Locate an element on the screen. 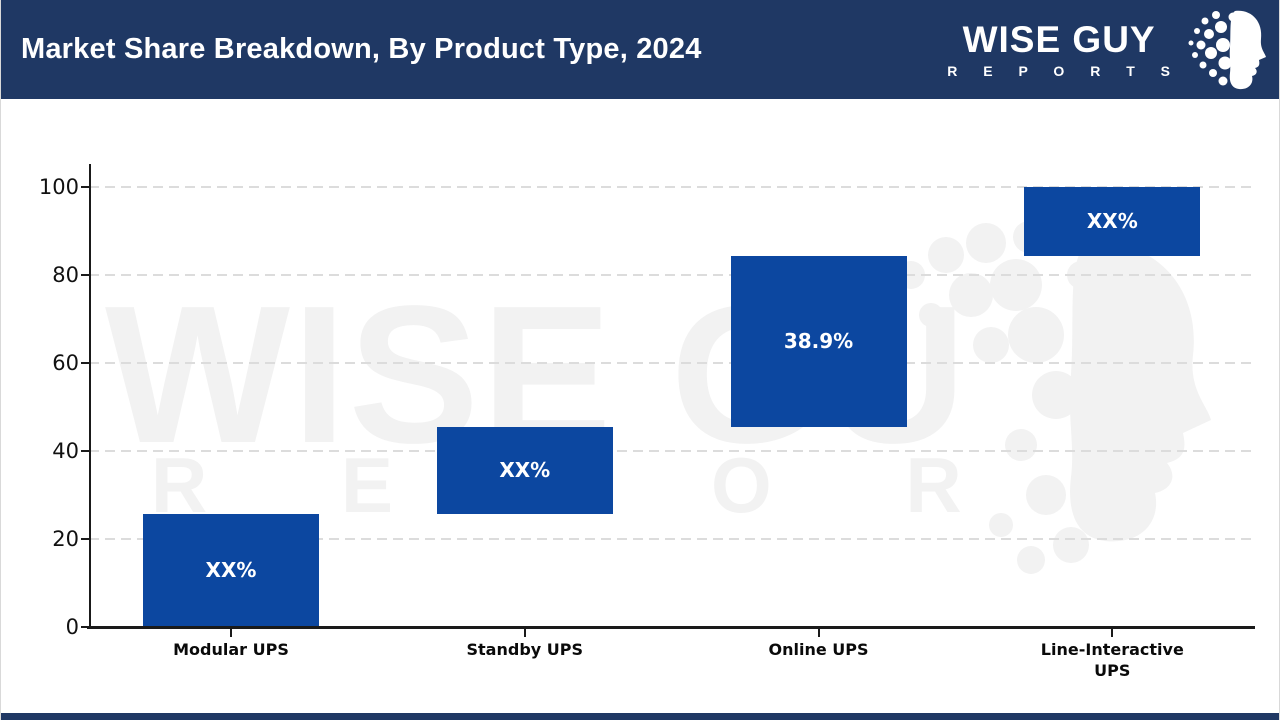 This screenshot has height=720, width=1280. wise-guy-reports-logo: WISE GUY R E P O R T S is located at coordinates (1108, 50).